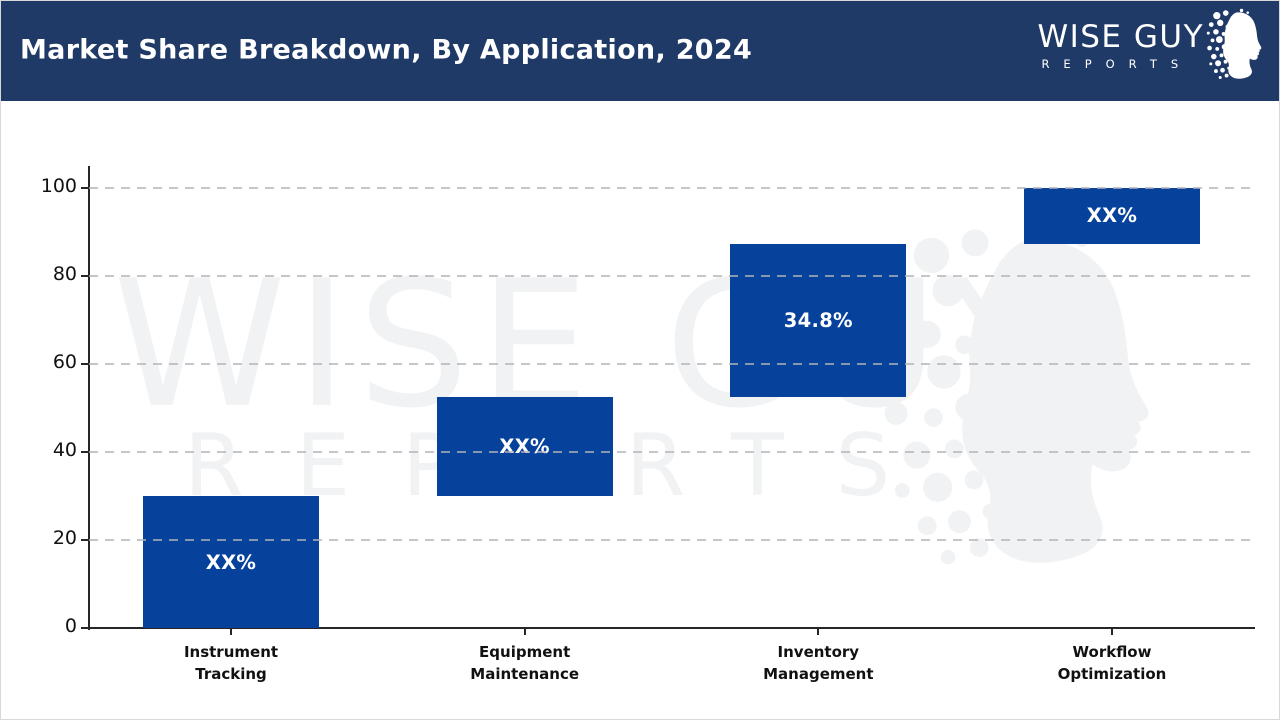 The height and width of the screenshot is (720, 1280). I want to click on x-tick-mark-equipment-maintenance, so click(524, 632).